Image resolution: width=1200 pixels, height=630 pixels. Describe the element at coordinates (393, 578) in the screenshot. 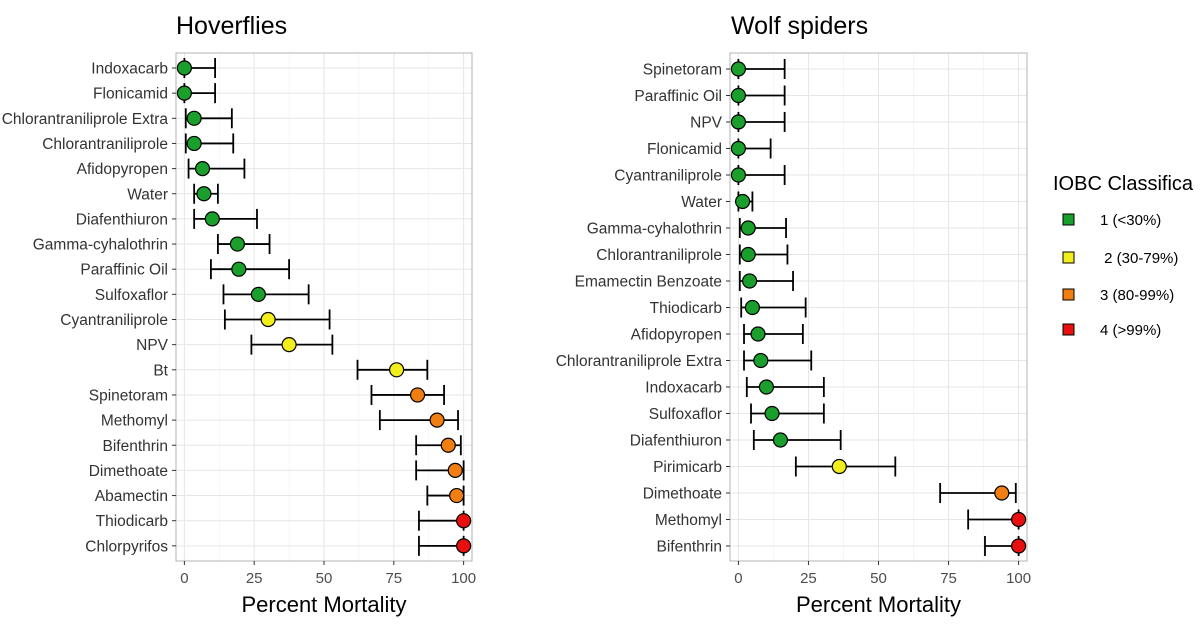

I see `x-tick-label: 75` at that location.